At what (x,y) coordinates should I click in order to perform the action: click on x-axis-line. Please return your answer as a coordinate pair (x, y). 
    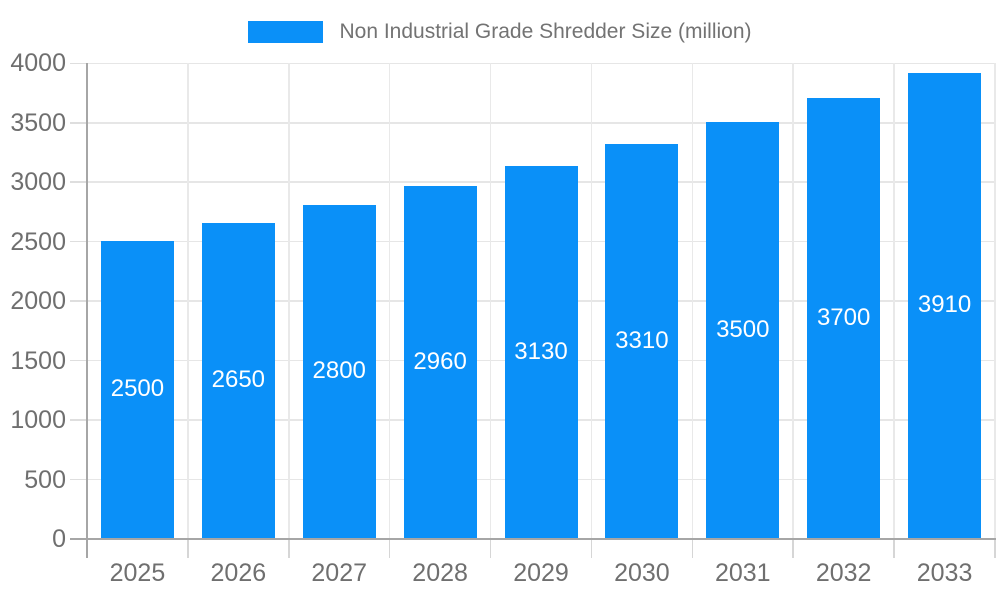
    Looking at the image, I should click on (533, 539).